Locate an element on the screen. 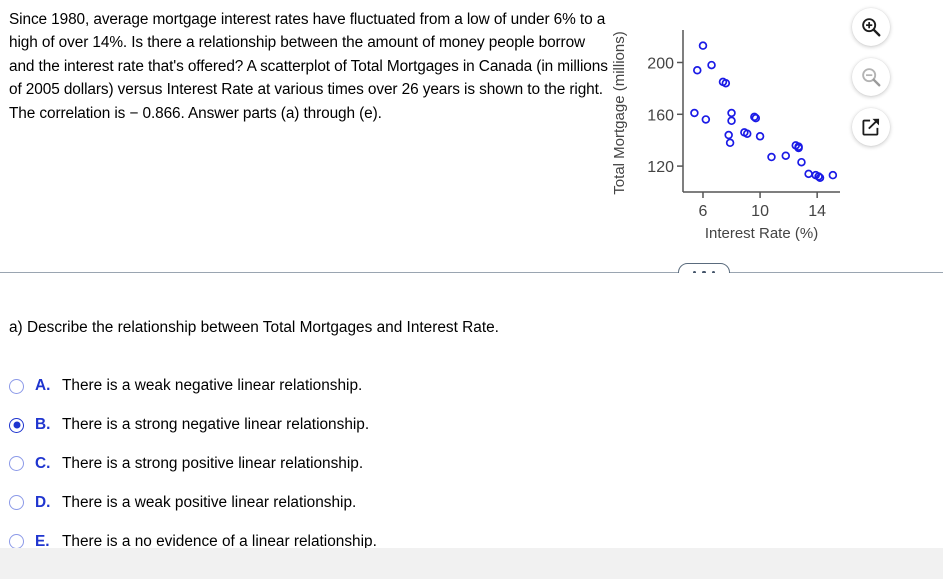  zoom-out-icon is located at coordinates (871, 77).